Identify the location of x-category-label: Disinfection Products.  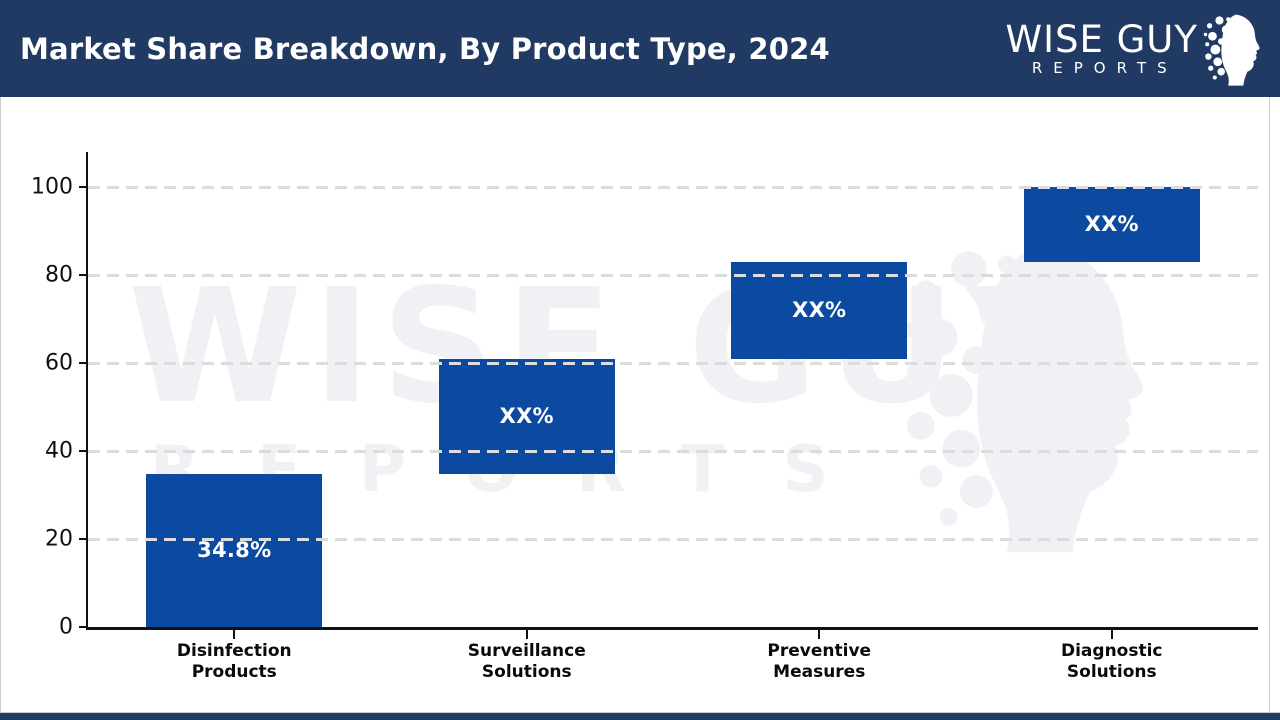
(234, 662).